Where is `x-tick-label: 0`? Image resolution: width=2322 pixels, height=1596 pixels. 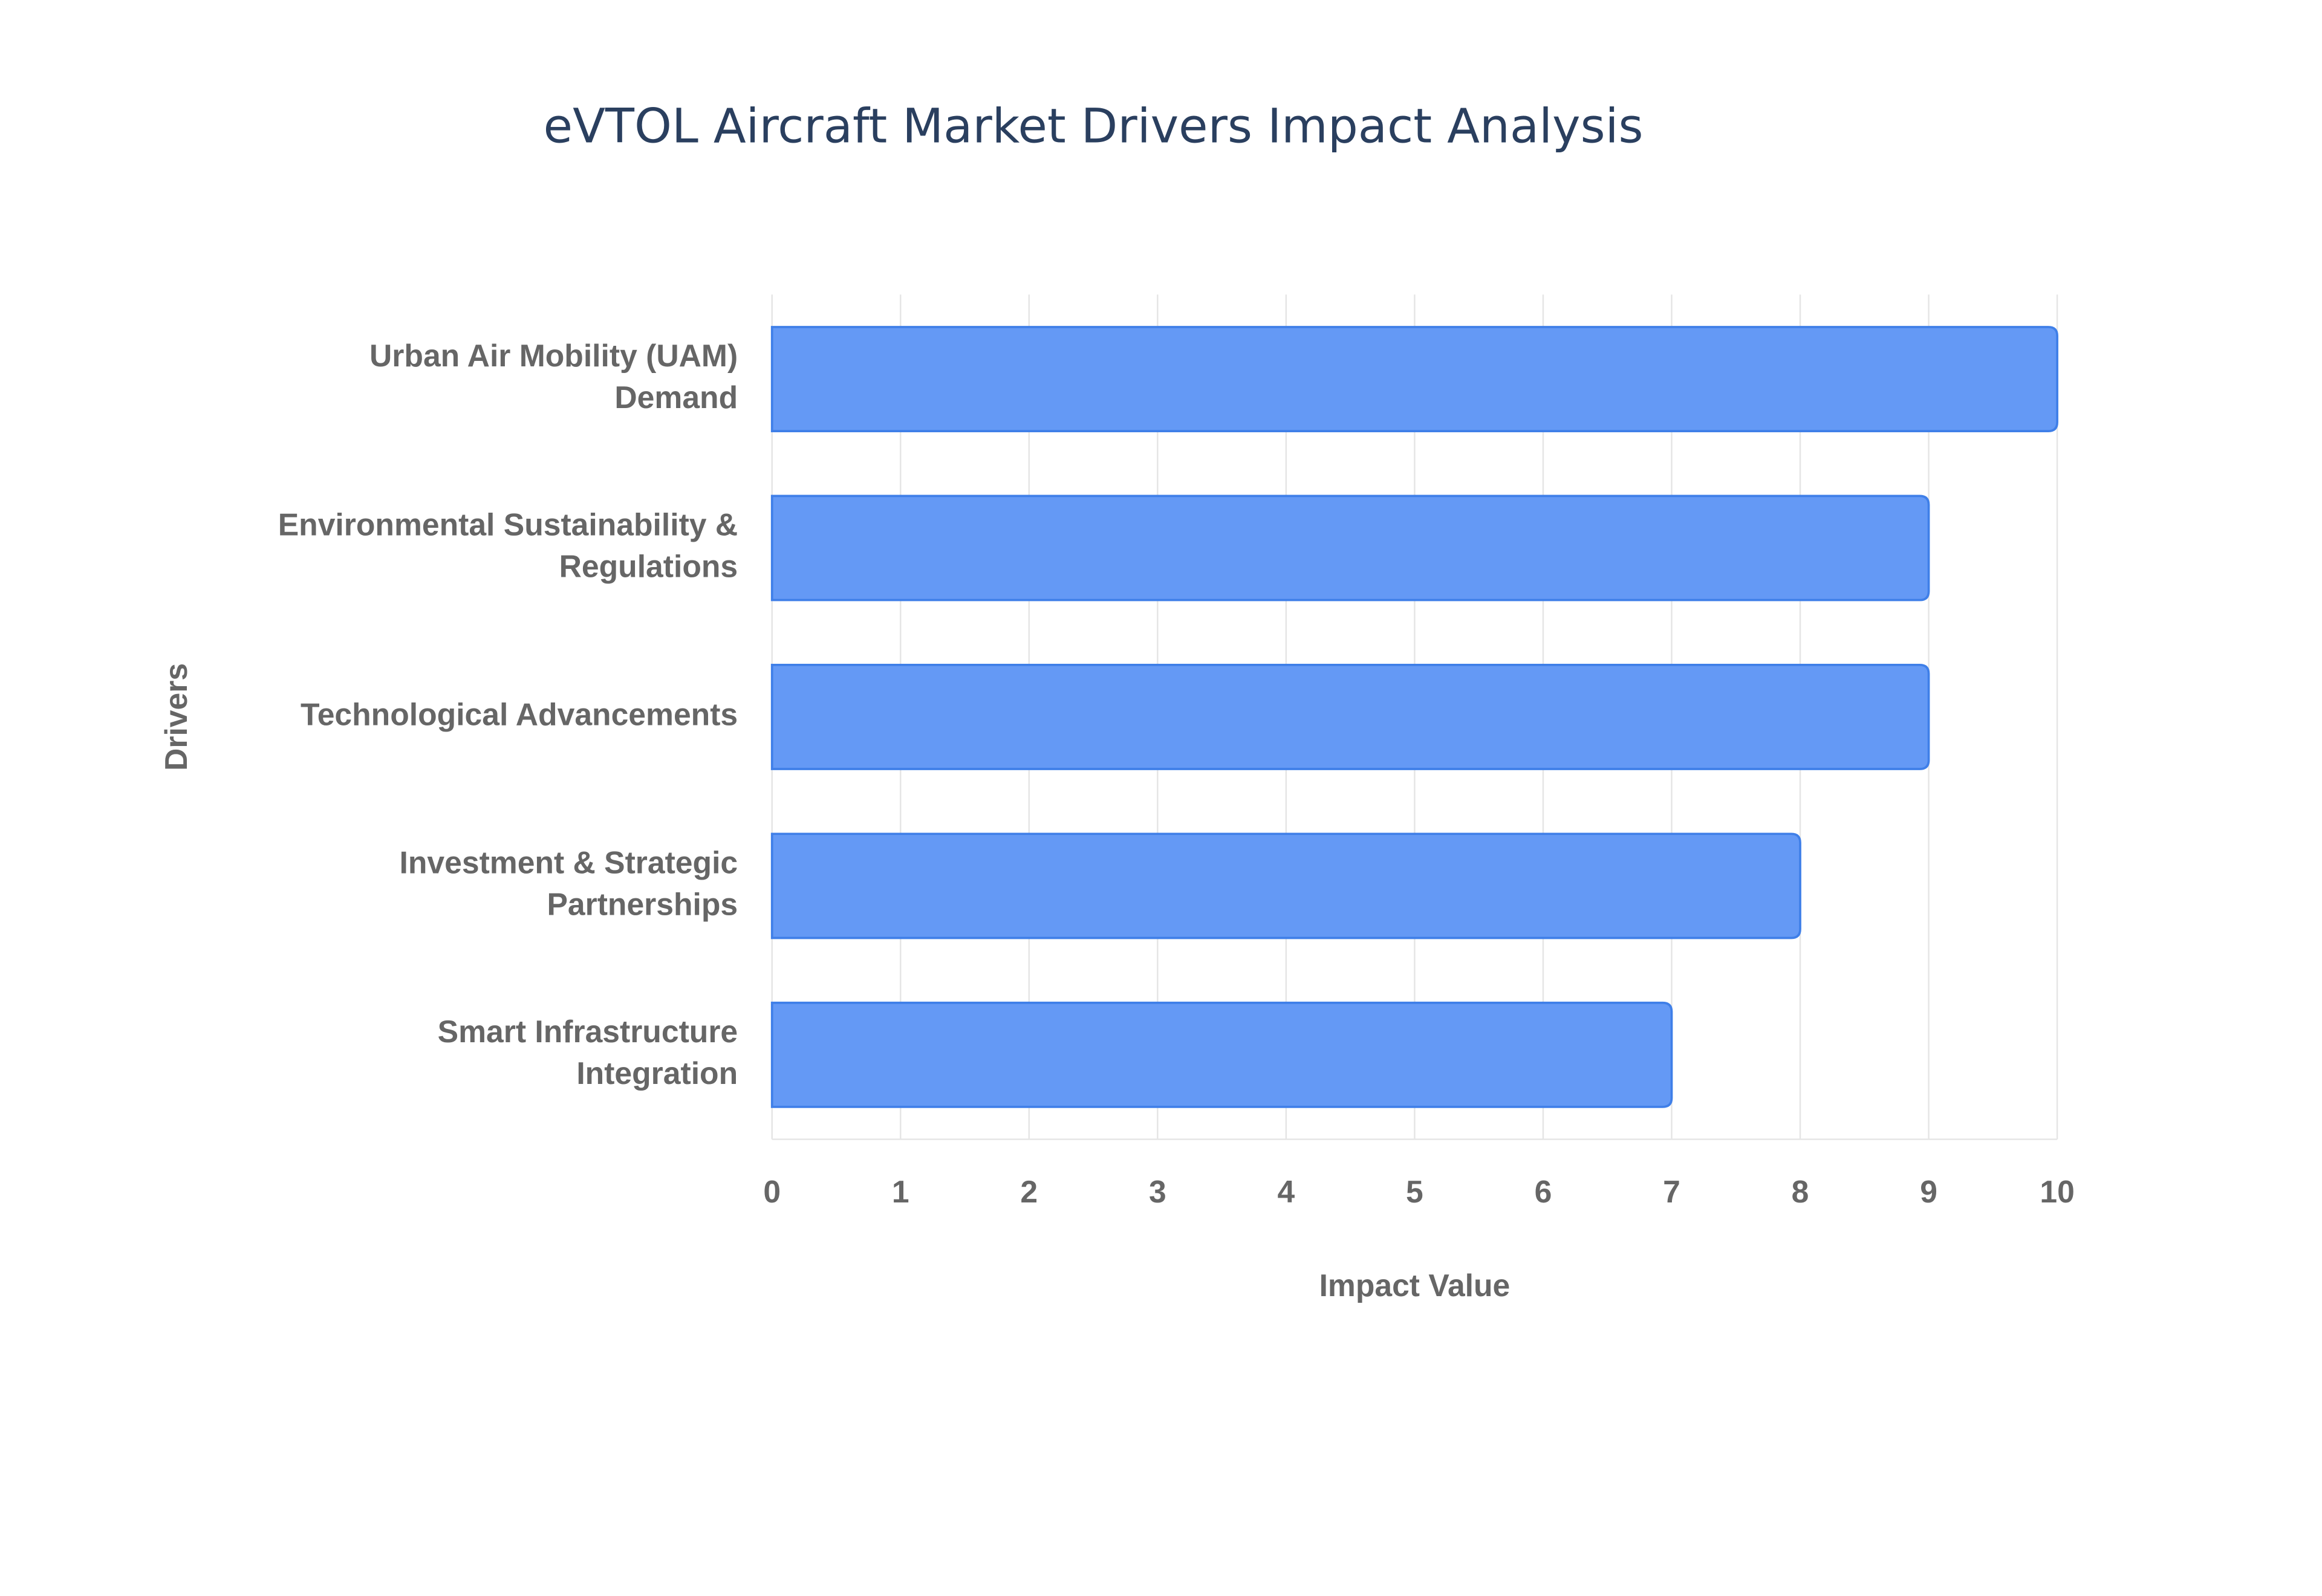 x-tick-label: 0 is located at coordinates (772, 1191).